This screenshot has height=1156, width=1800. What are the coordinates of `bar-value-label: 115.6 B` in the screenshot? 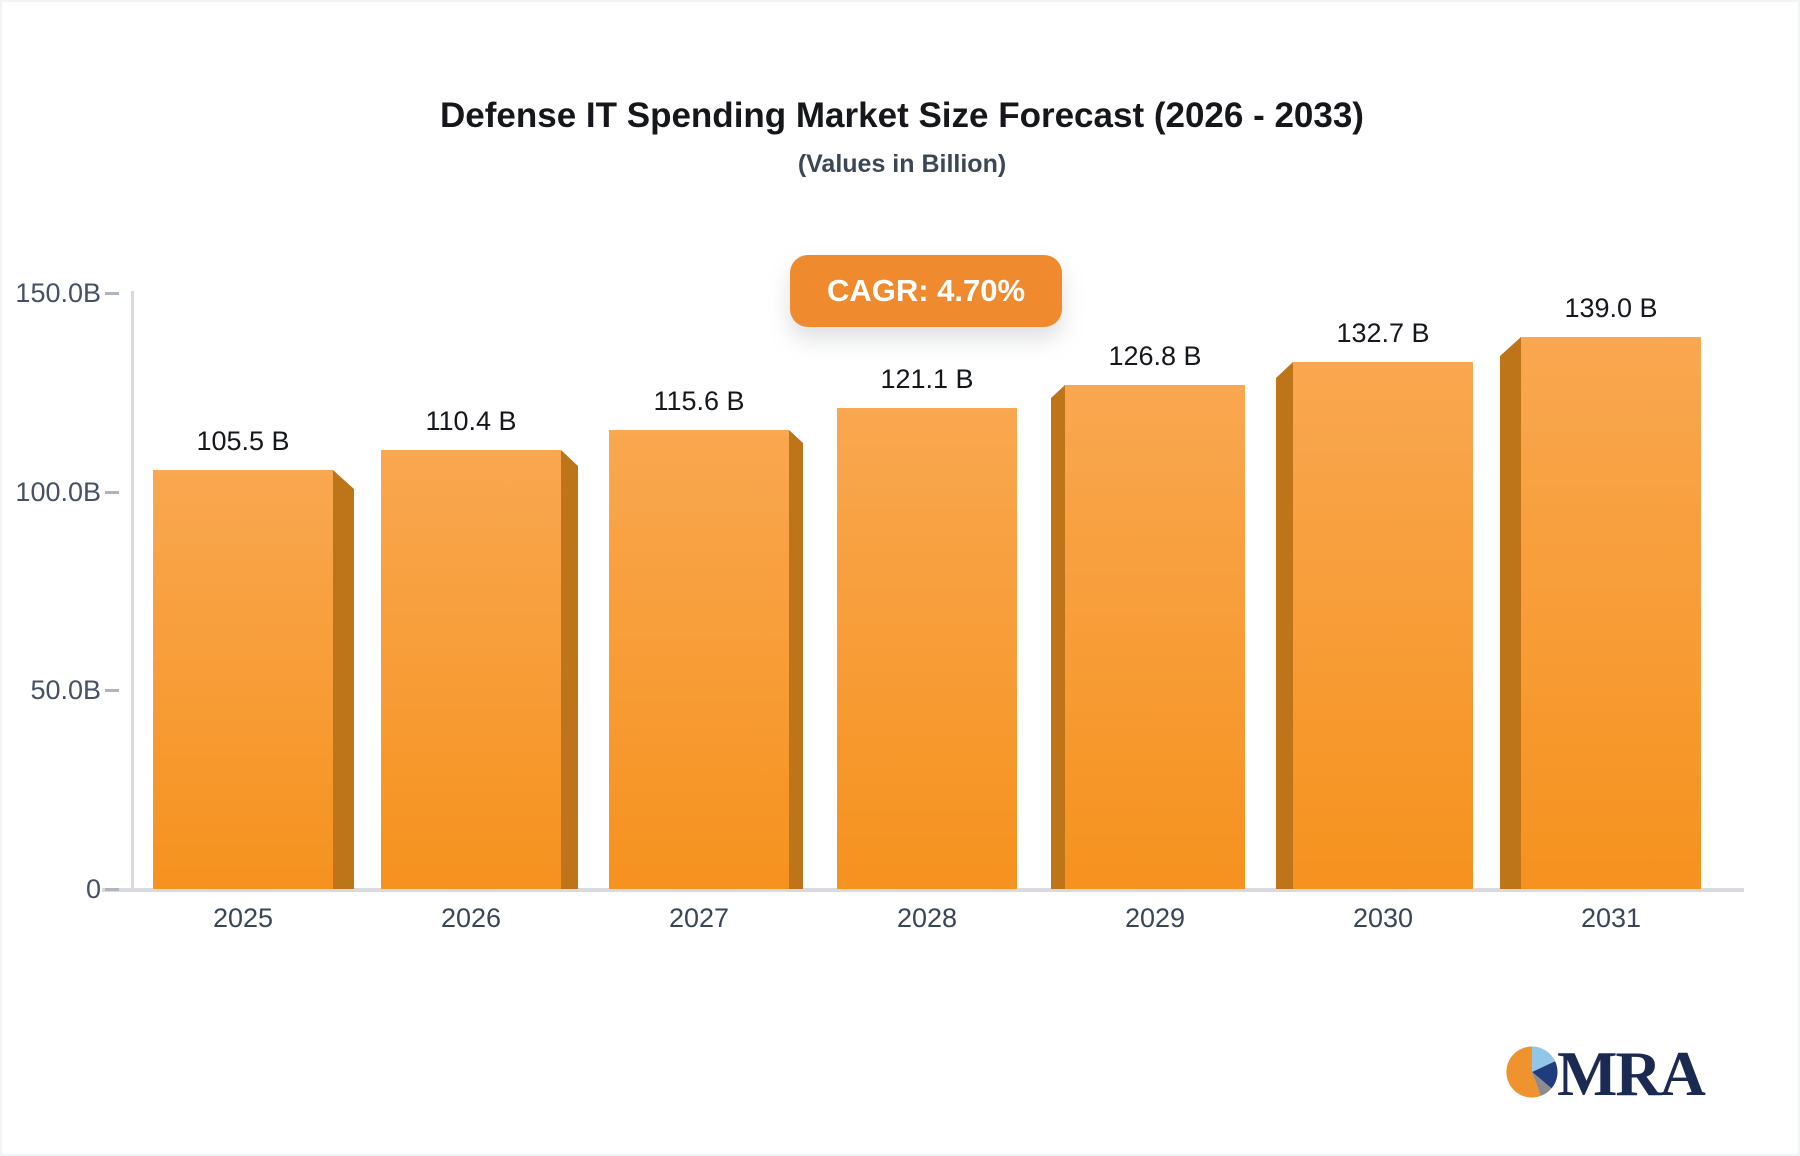 It's located at (699, 401).